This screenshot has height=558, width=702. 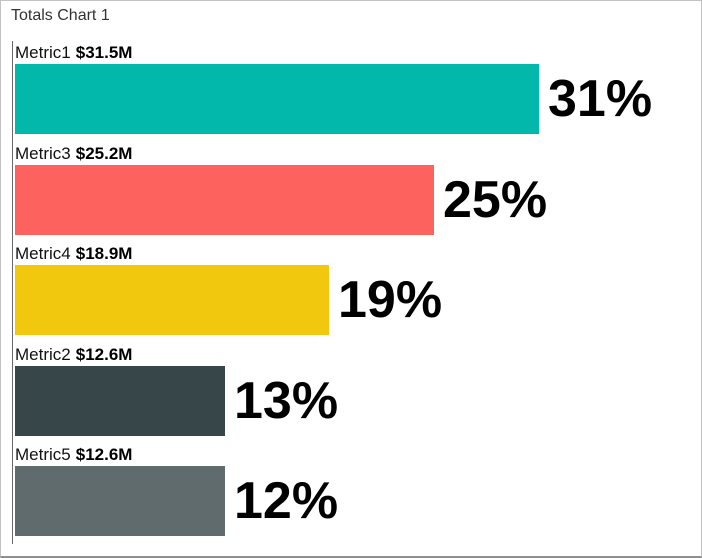 I want to click on bar-line: 31%, so click(x=344, y=99).